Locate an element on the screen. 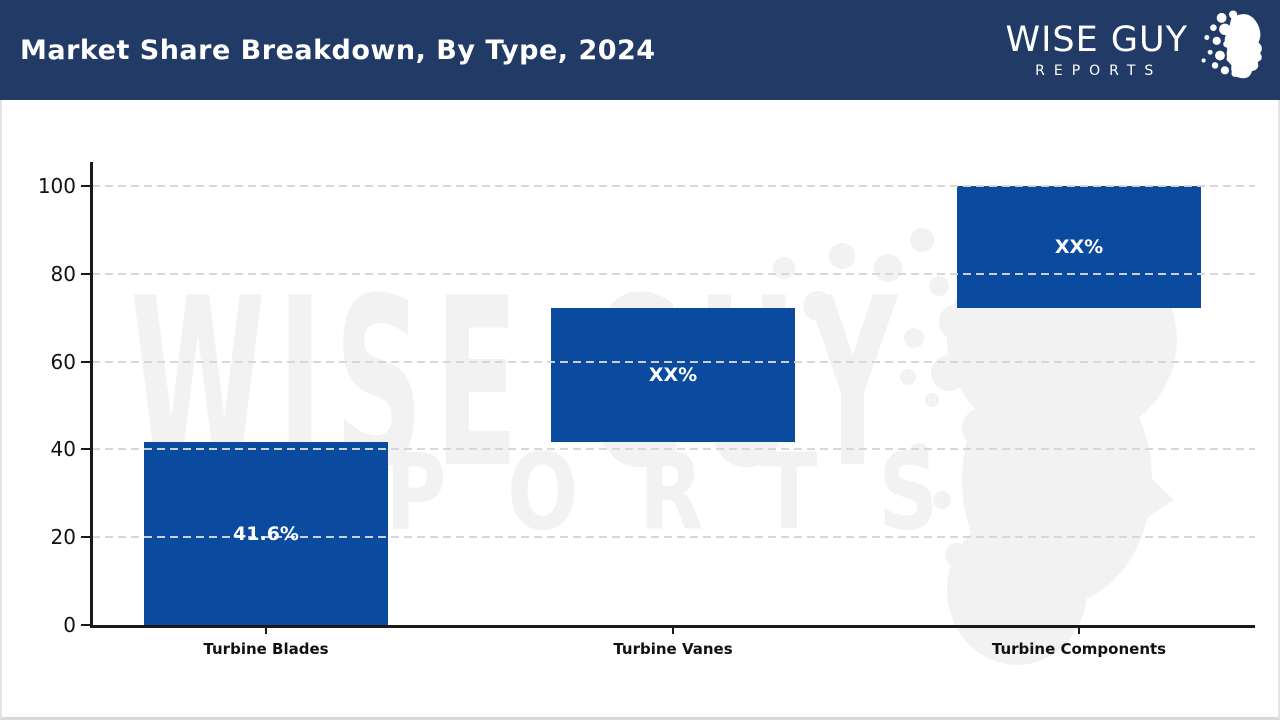 This screenshot has width=1280, height=720. brand-logo-text: WISE GUY REPORTS is located at coordinates (1096, 49).